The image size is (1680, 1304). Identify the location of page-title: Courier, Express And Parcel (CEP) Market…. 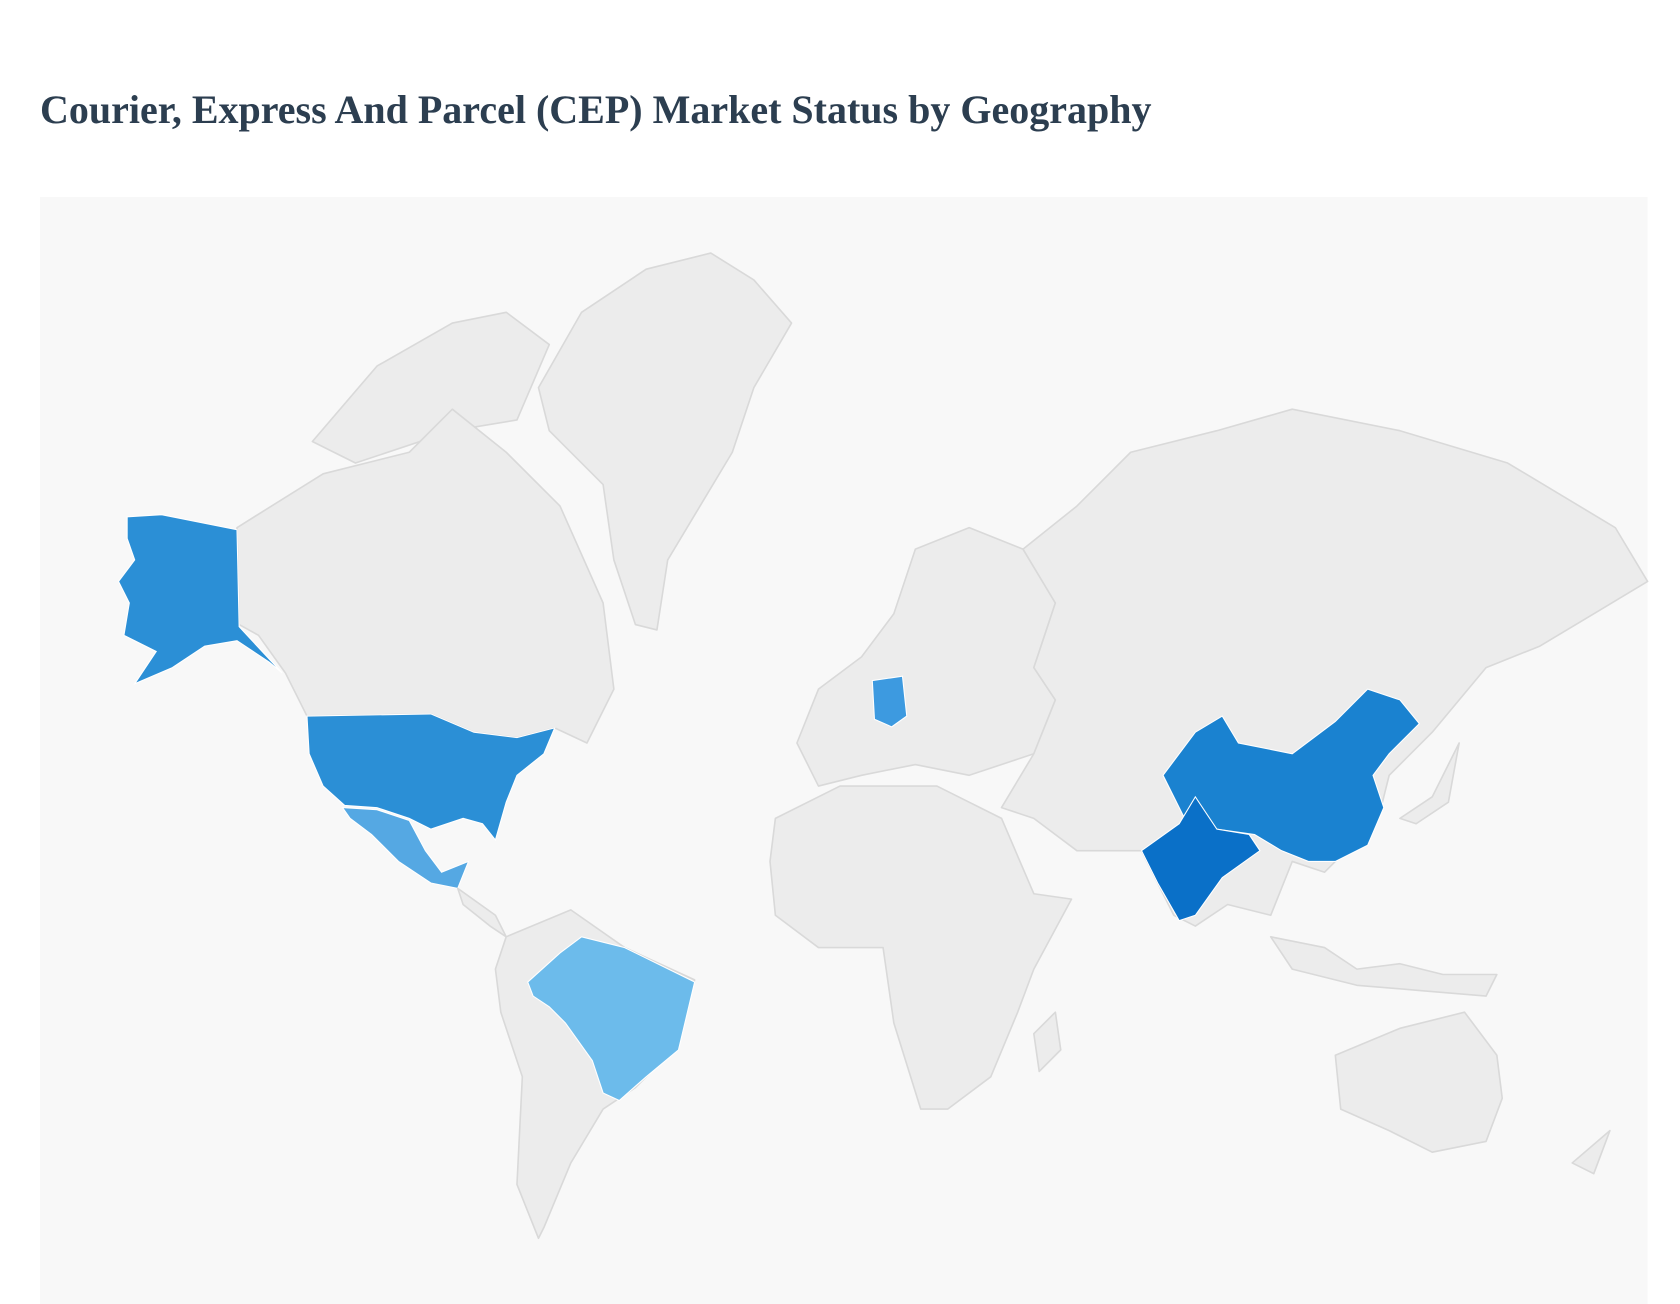
(596, 109).